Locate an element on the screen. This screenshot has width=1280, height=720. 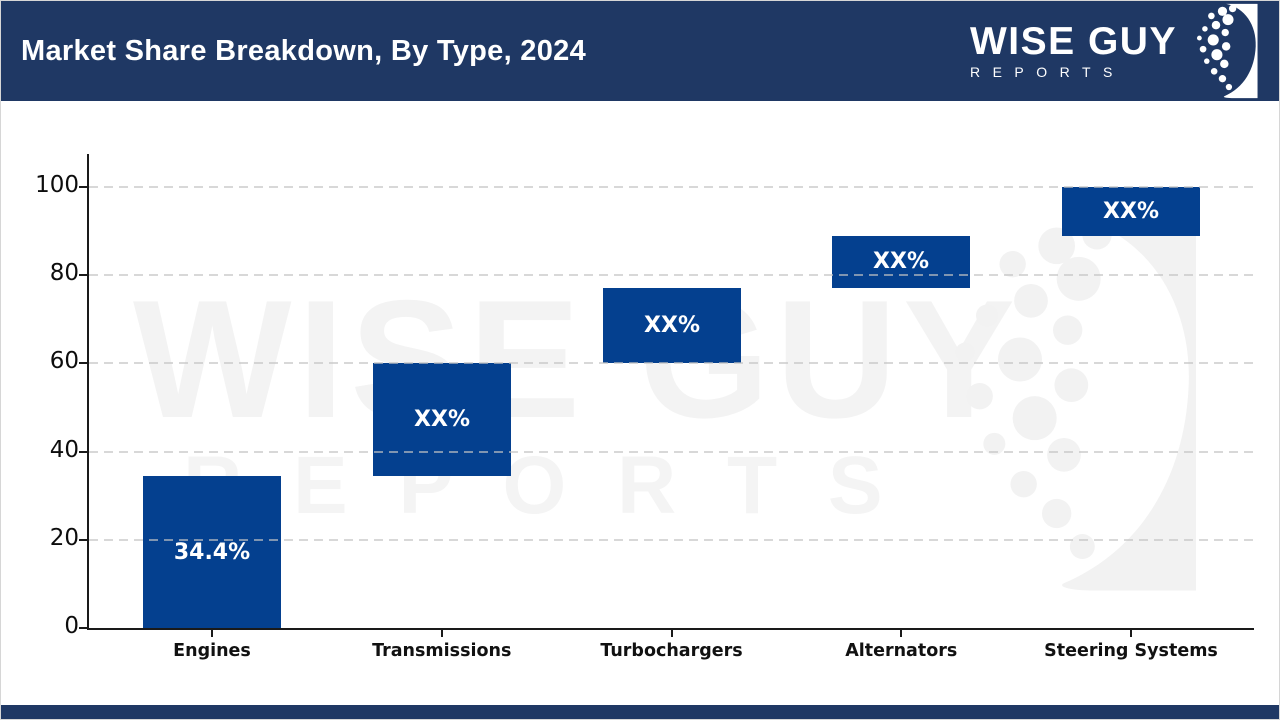
x-category-label-turbochargers: Turbochargers is located at coordinates (671, 651).